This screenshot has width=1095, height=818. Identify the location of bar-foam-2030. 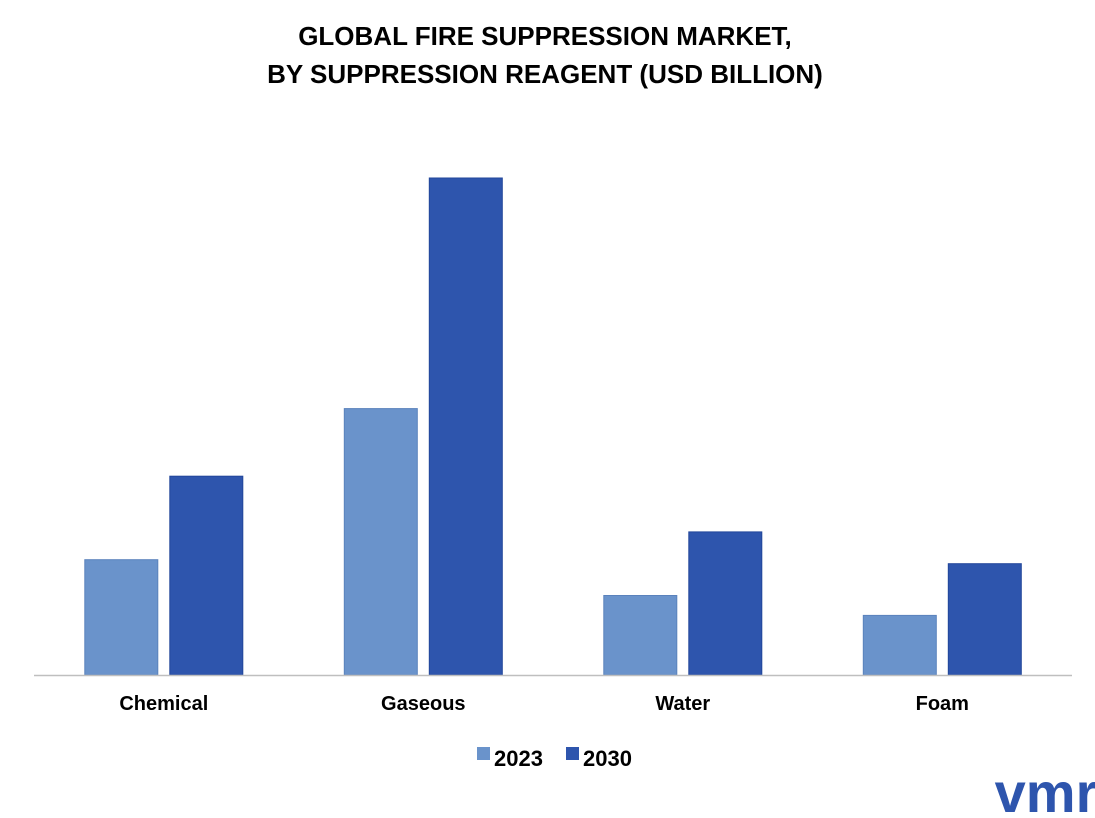
(984, 619).